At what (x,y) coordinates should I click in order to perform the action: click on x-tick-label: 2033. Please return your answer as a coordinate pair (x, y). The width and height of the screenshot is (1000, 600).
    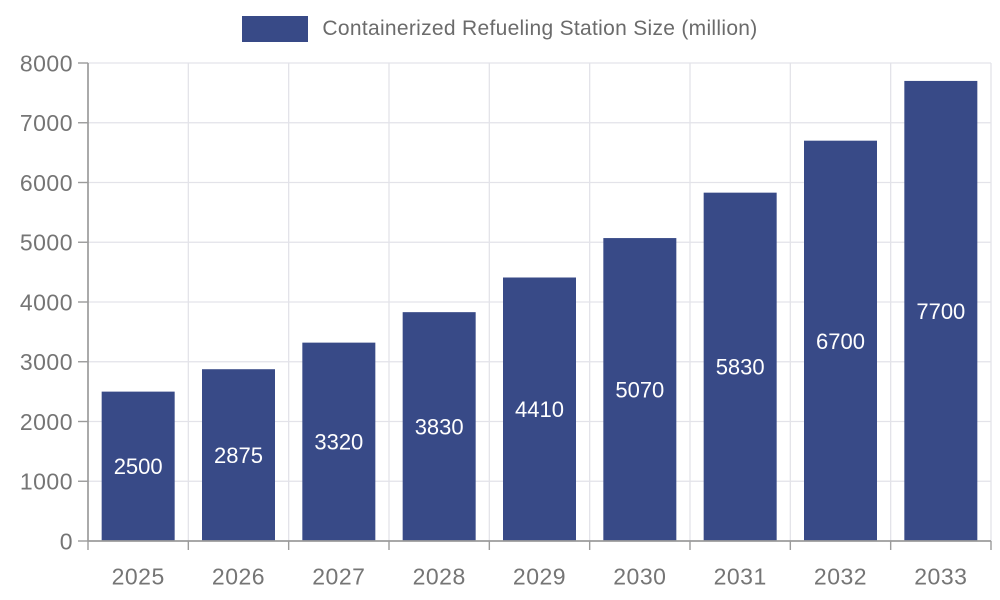
    Looking at the image, I should click on (940, 576).